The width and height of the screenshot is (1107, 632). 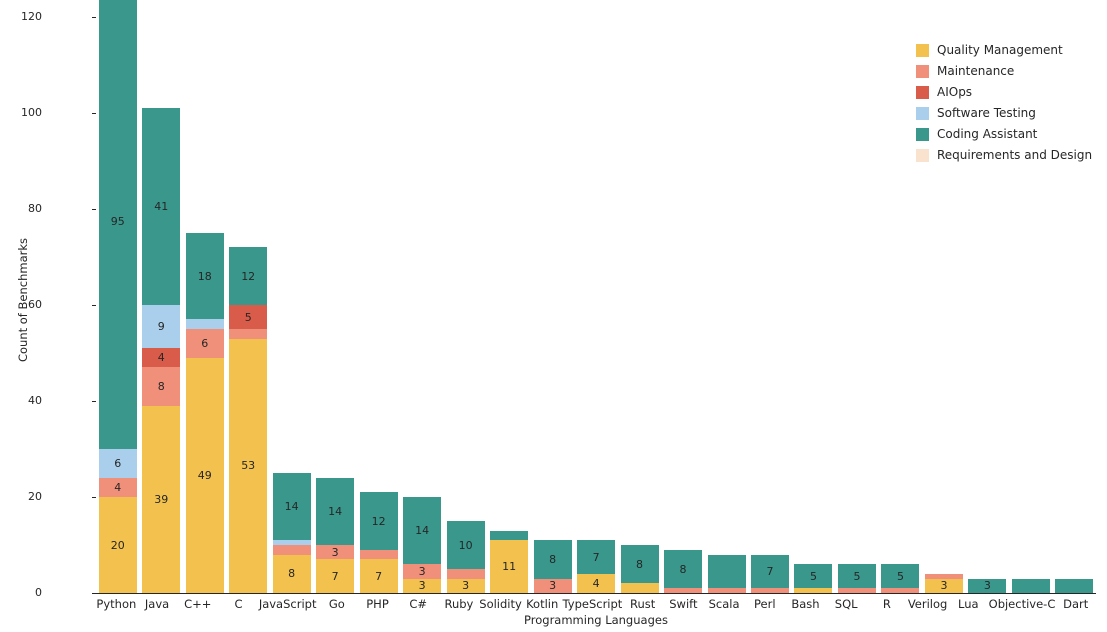 I want to click on bar-javascript: 14 8, so click(x=291, y=296).